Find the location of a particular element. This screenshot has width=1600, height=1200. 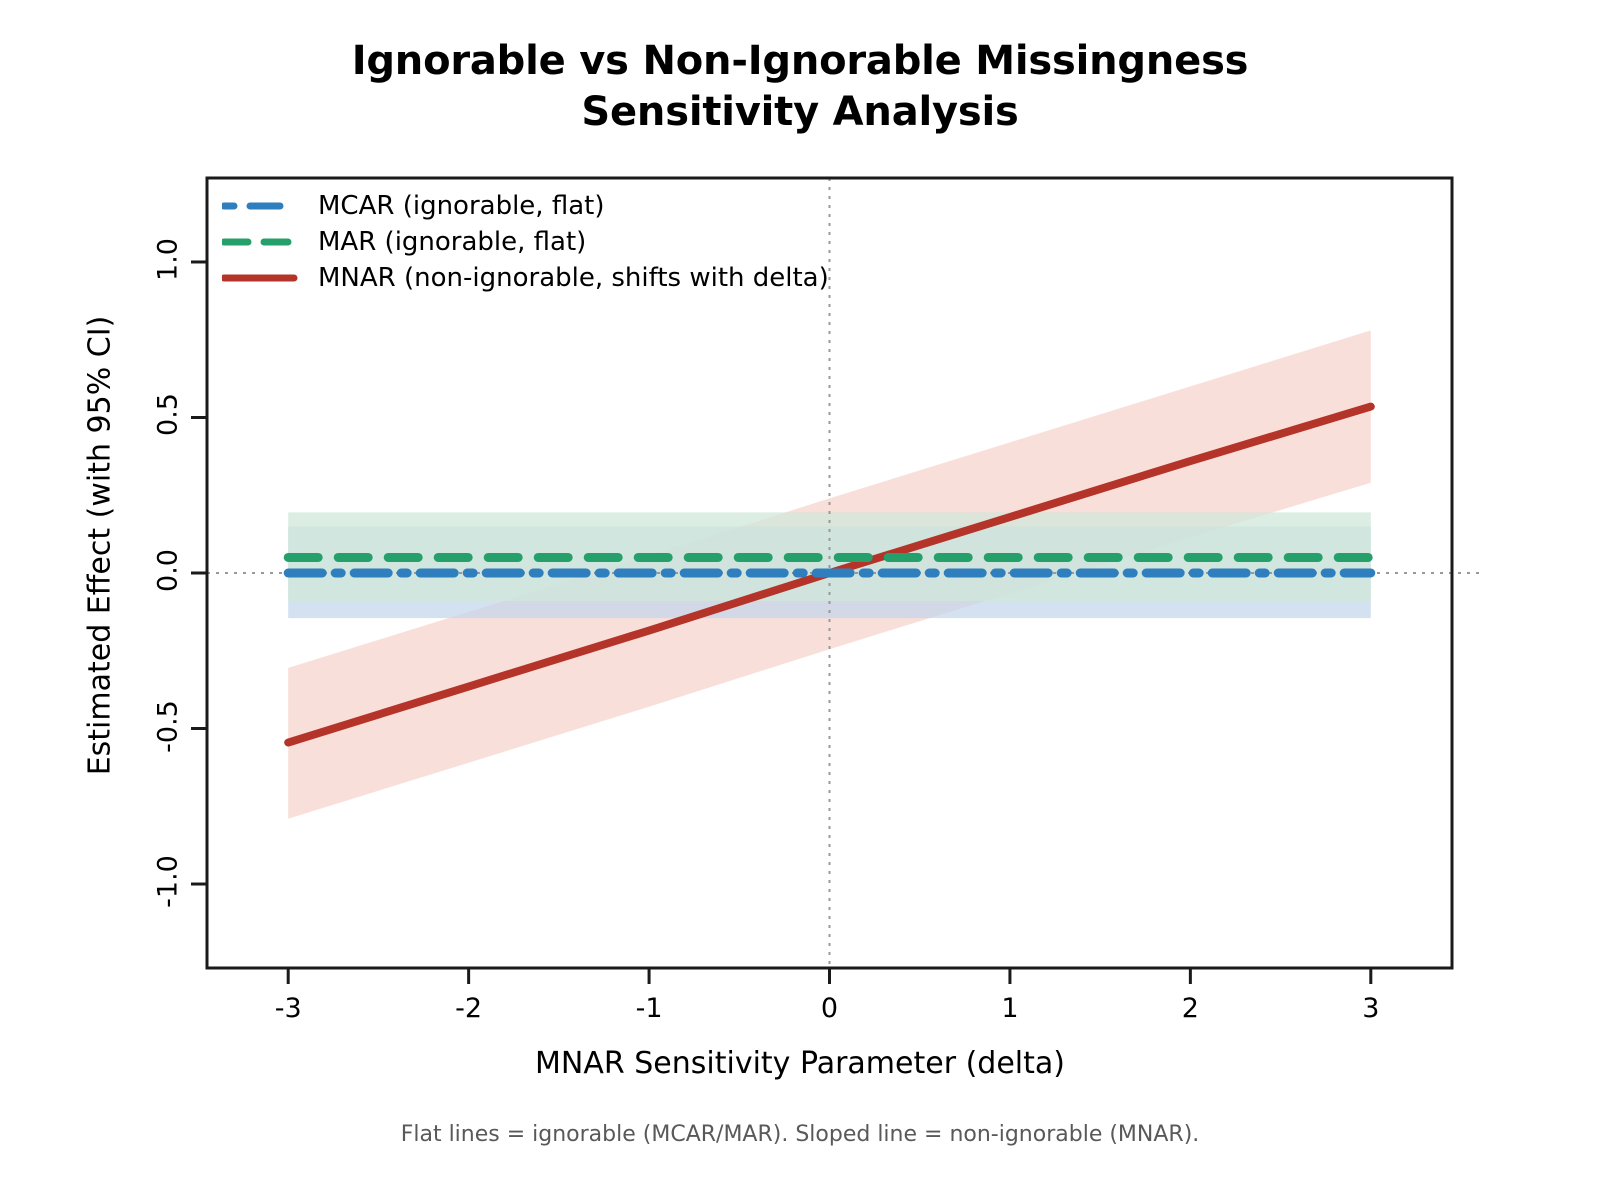

legend-key-mar-icon is located at coordinates (257, 242).